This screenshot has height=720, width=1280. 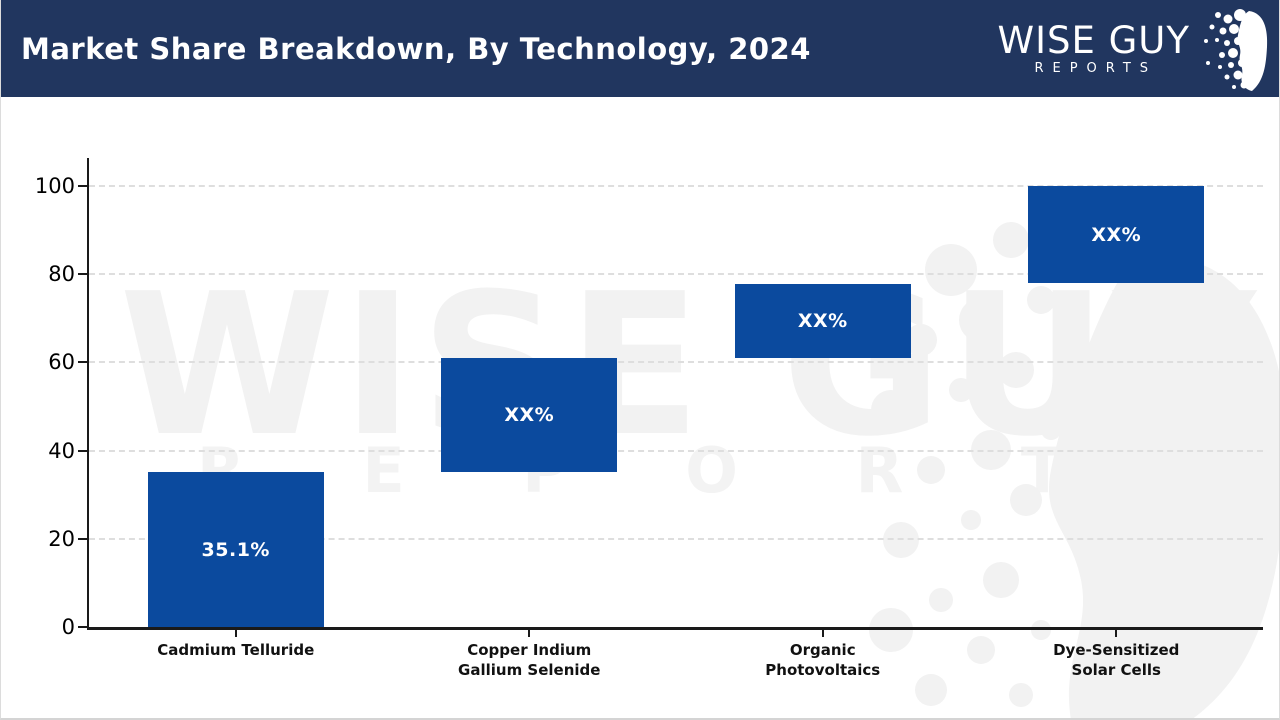 I want to click on x-axis-category-label: Copper Indium Gallium Selenide, so click(x=529, y=660).